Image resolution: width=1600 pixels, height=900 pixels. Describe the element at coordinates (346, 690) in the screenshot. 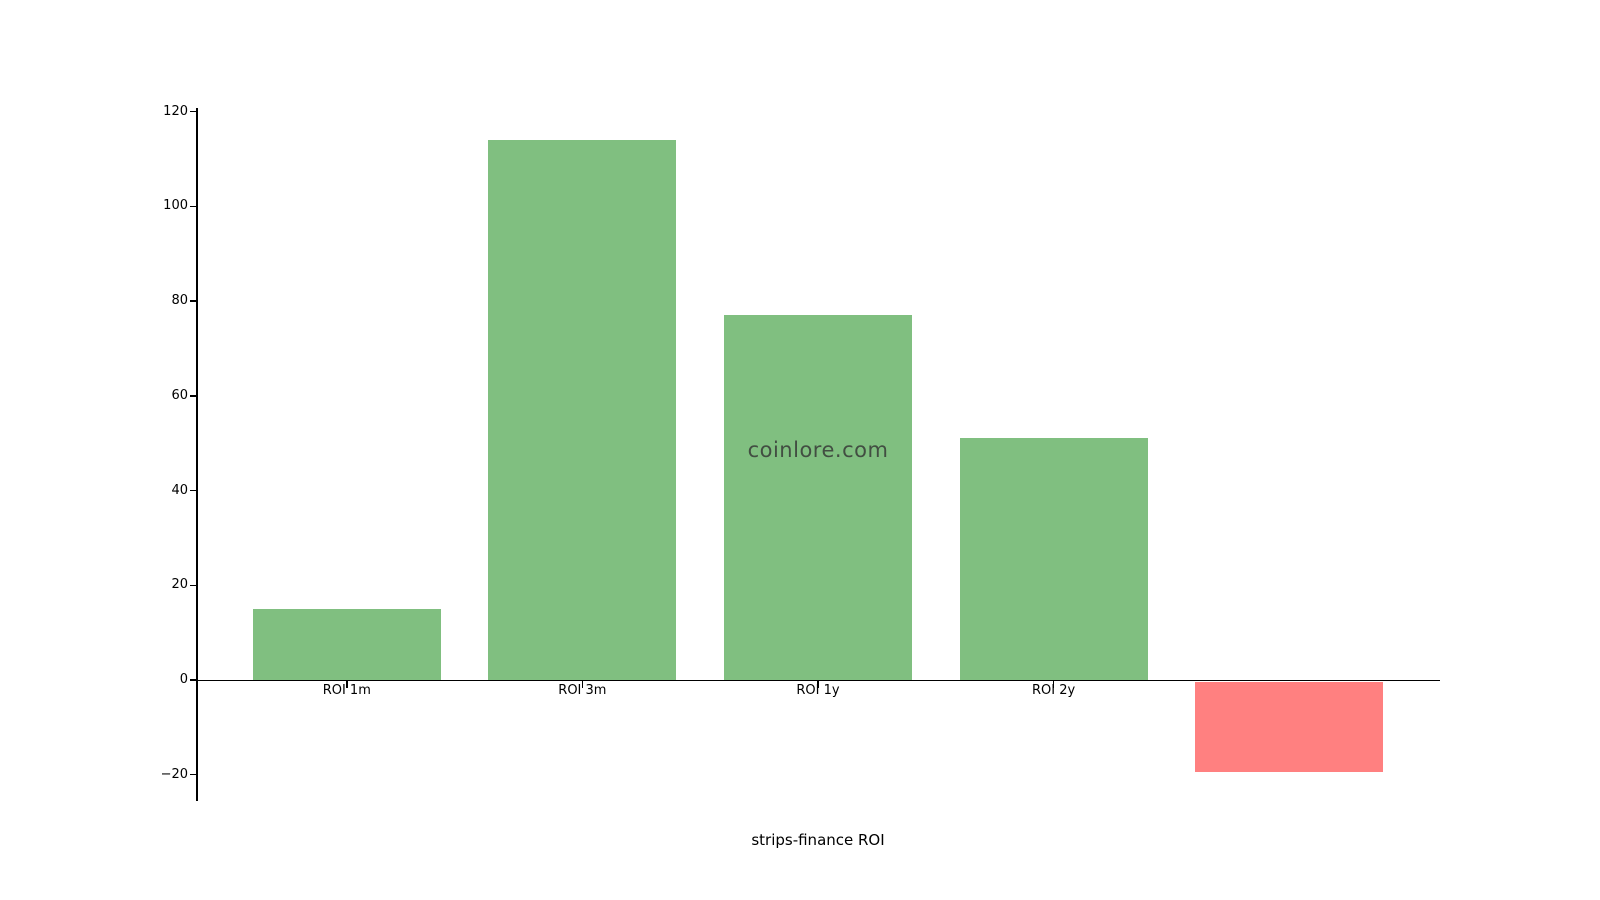

I see `x-tick-label: ROI 1m` at that location.